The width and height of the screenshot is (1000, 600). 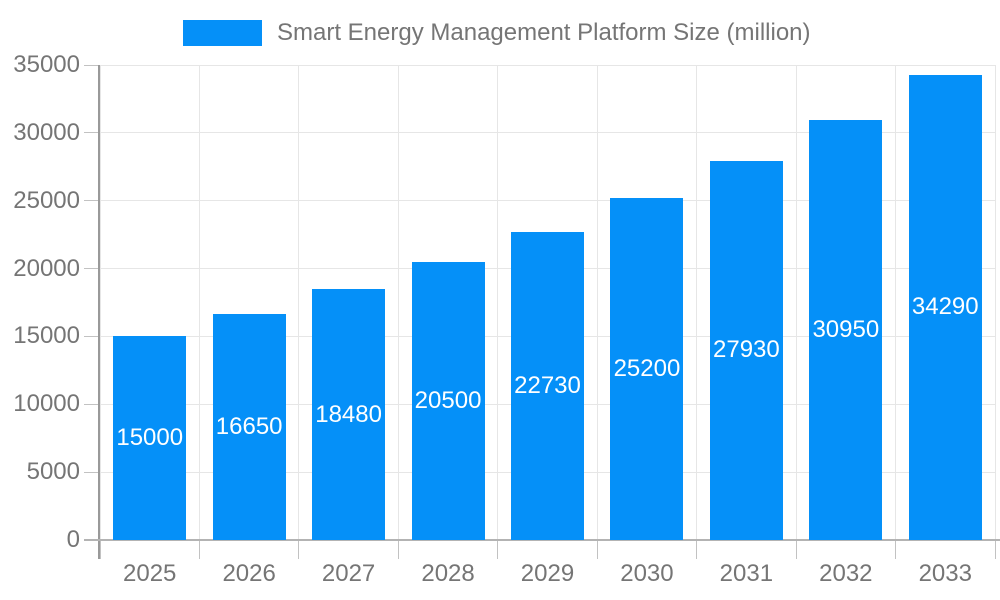 What do you see at coordinates (348, 573) in the screenshot?
I see `x-axis-tick-label: 2027` at bounding box center [348, 573].